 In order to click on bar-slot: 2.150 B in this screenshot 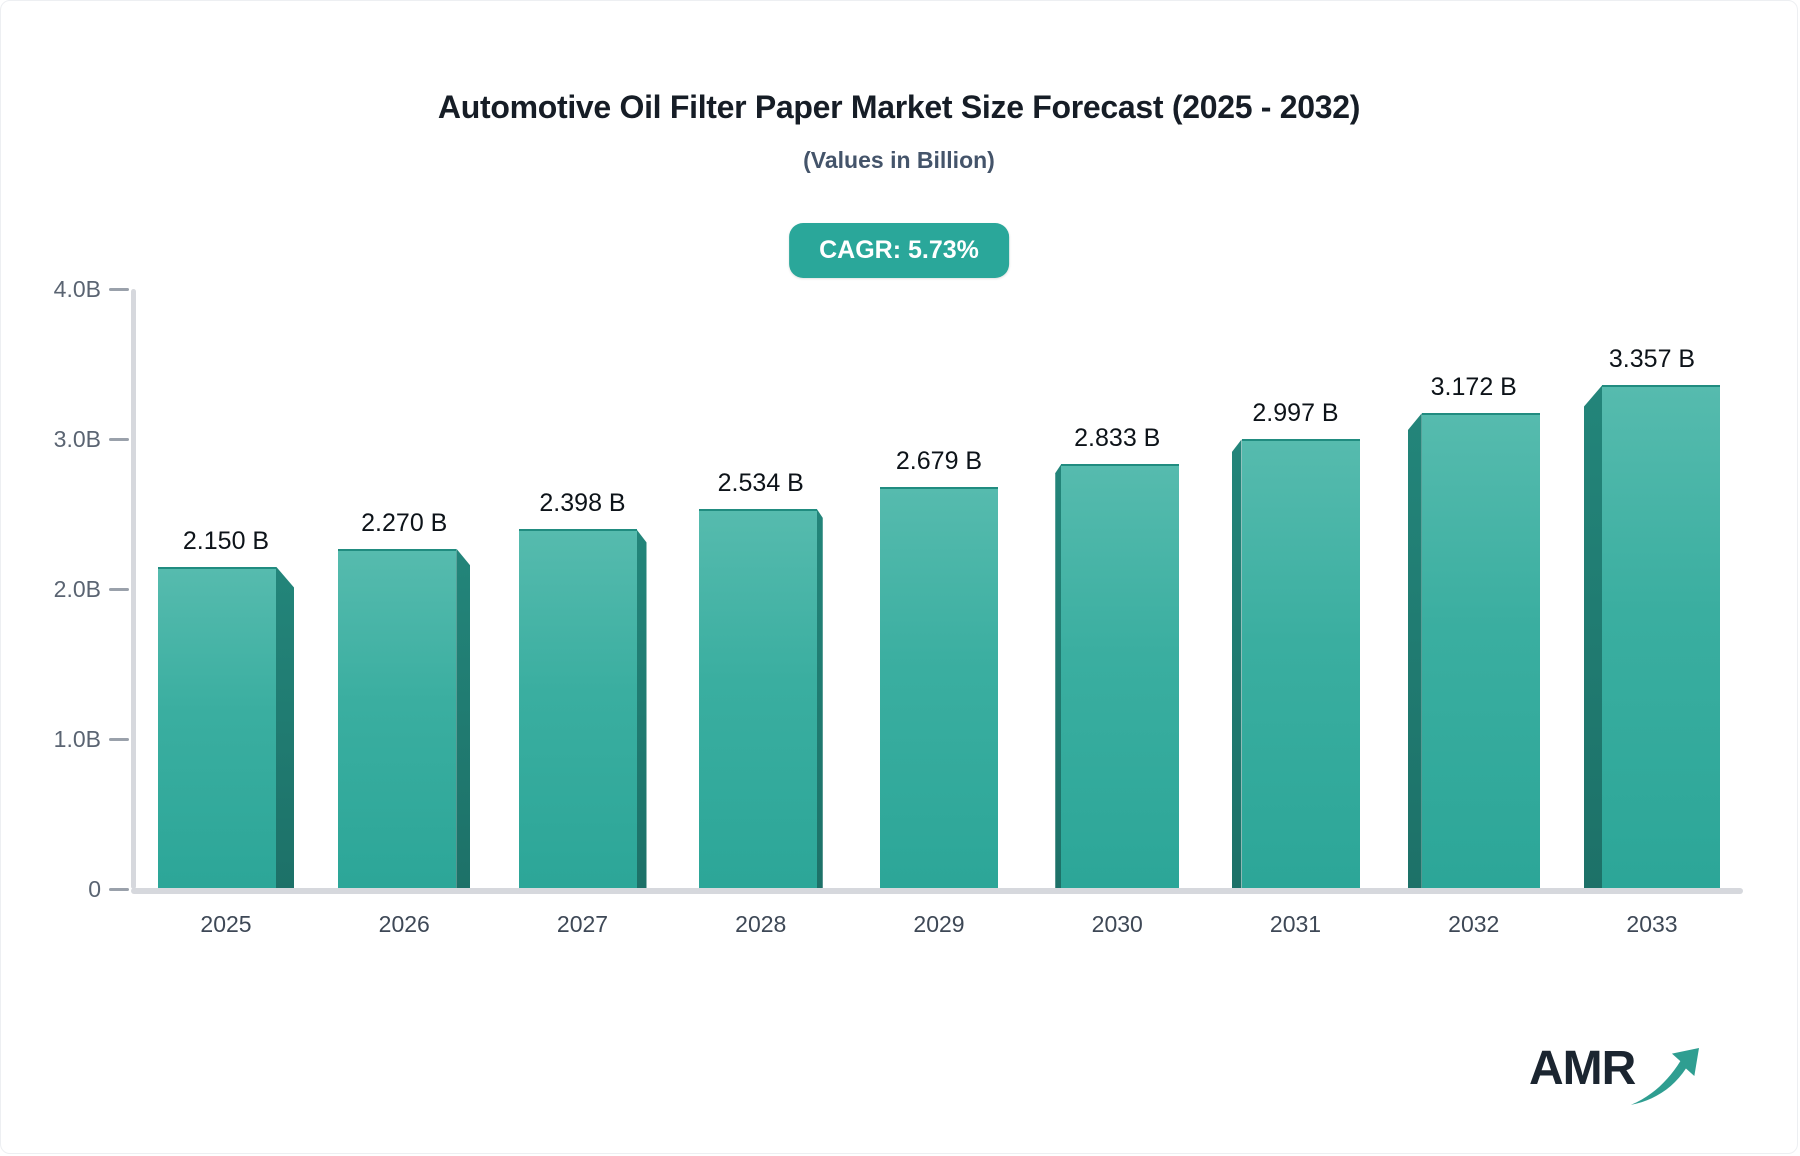, I will do `click(226, 589)`.